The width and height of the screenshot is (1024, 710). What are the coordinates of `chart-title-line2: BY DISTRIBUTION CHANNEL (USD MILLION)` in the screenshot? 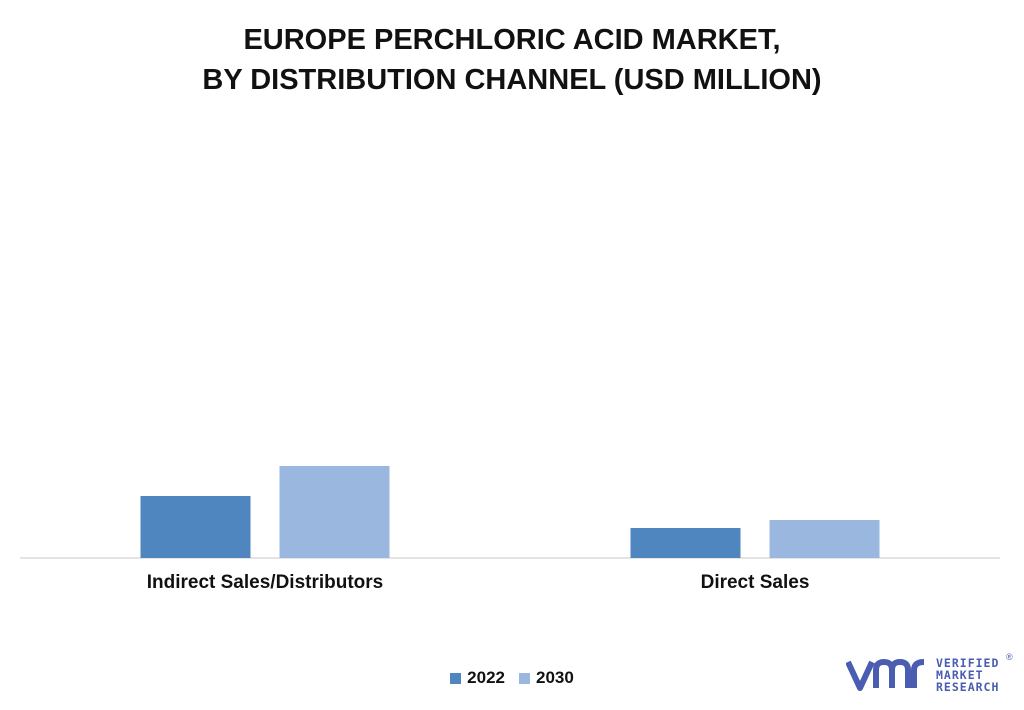 It's located at (512, 80).